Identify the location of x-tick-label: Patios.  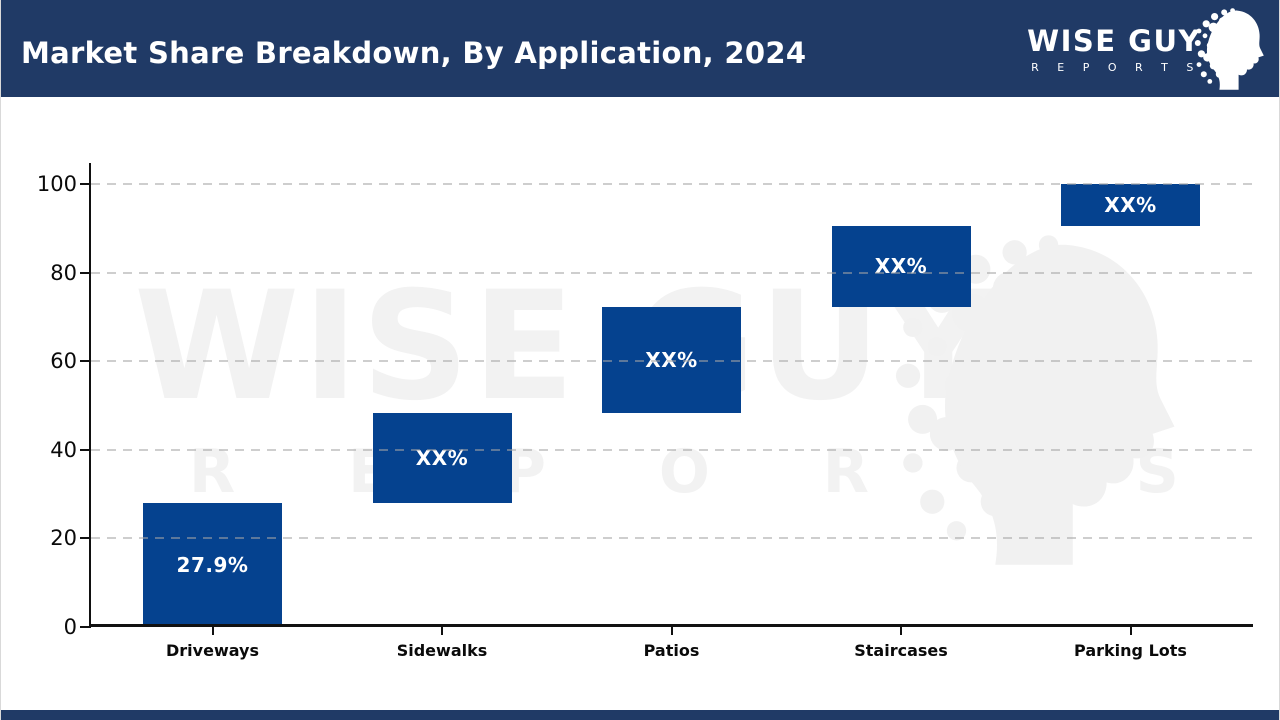
(671, 650).